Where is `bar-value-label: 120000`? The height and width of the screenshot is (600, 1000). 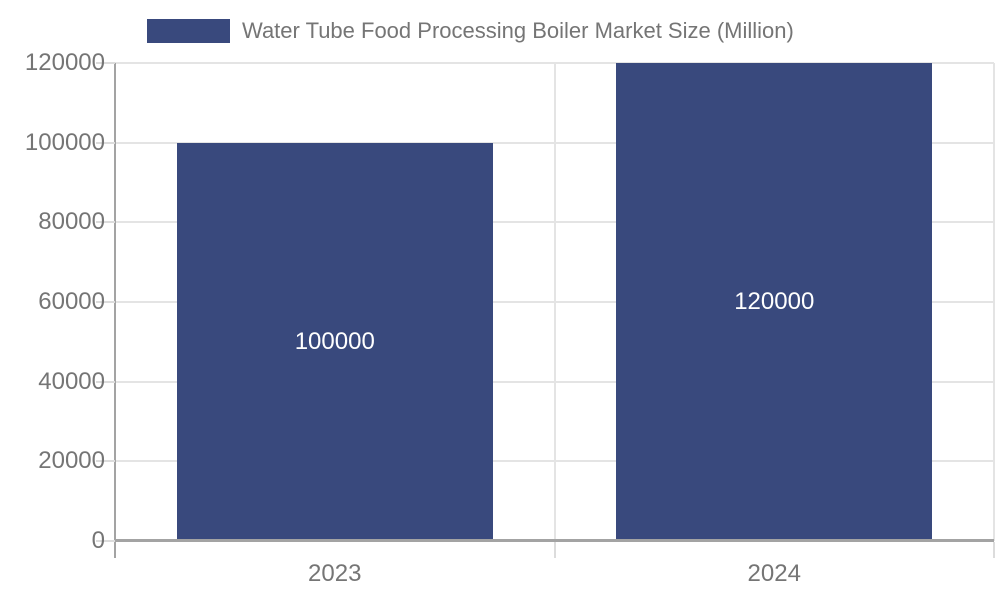
bar-value-label: 120000 is located at coordinates (774, 301).